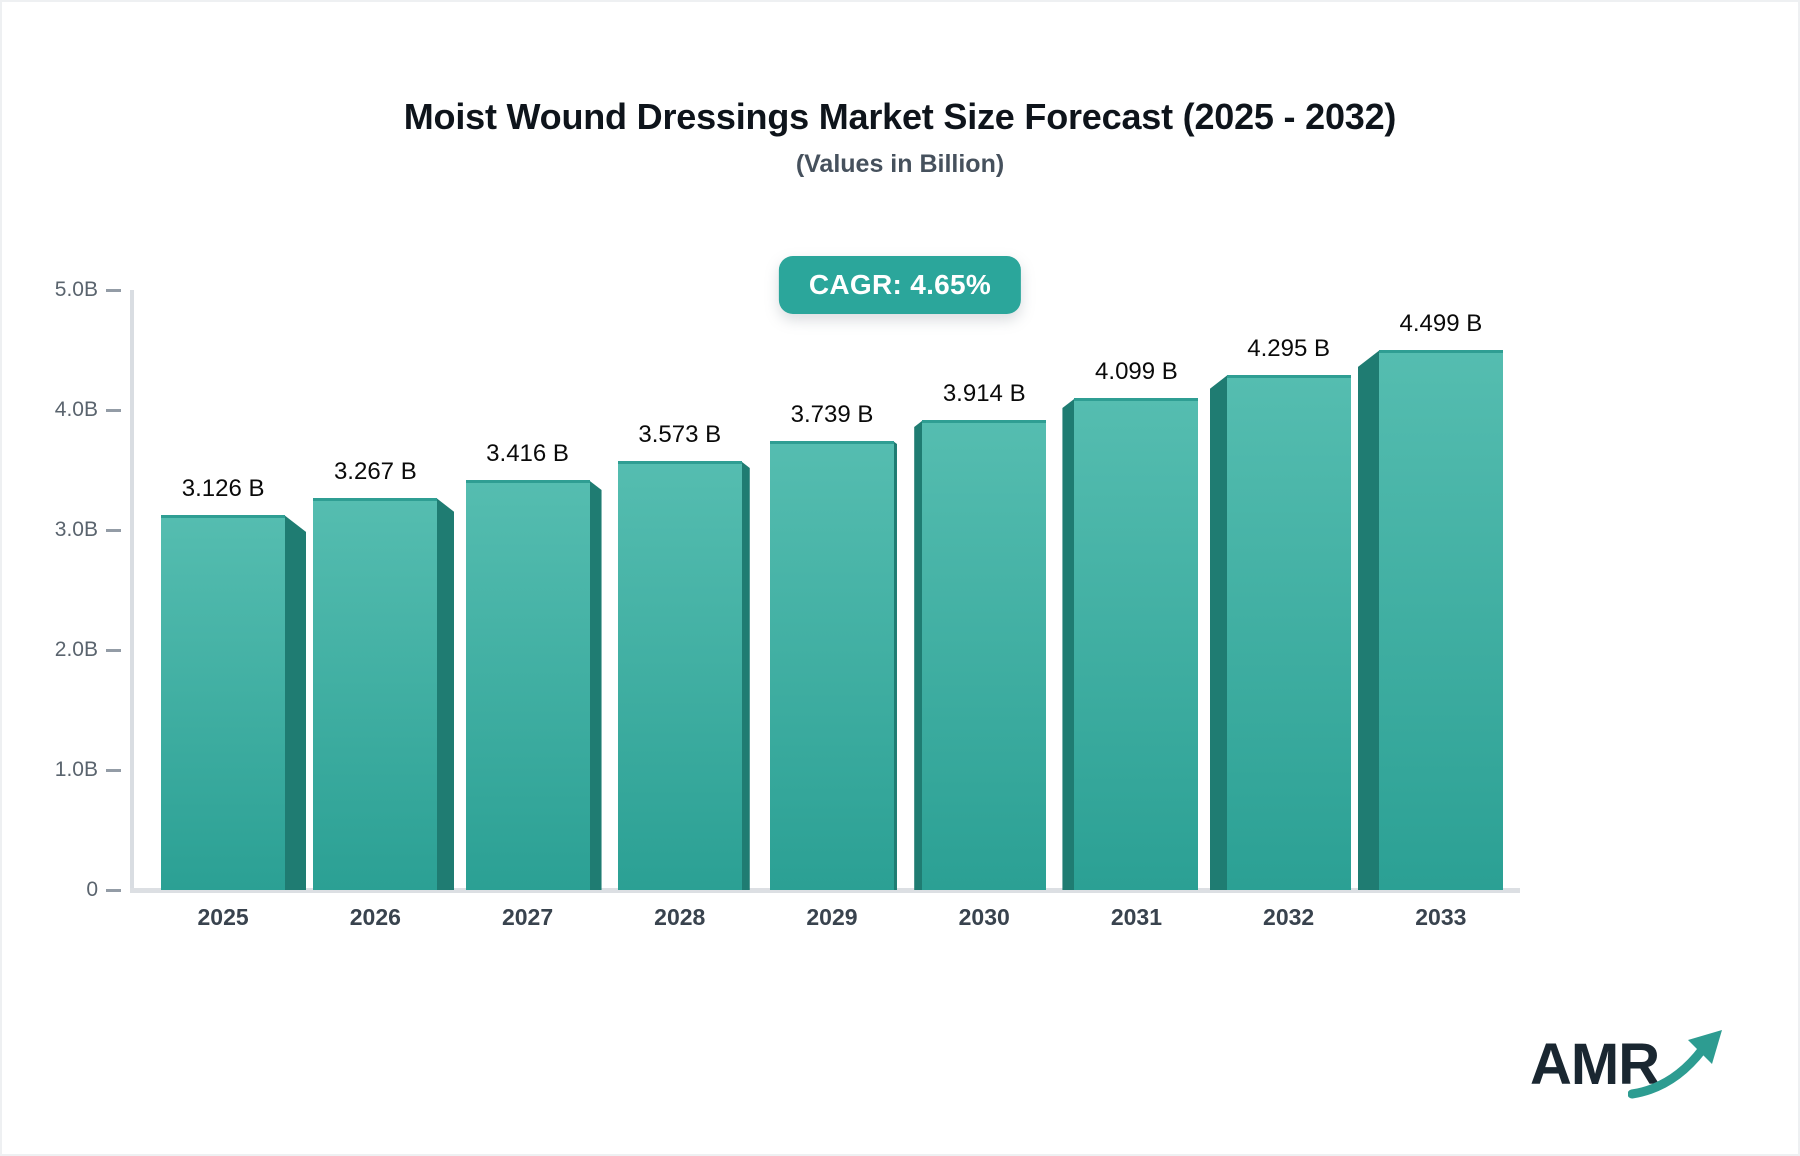 The image size is (1800, 1156). I want to click on x-axis-labels: 2025 2026 2027 2028 2029 2030 2031 2032 2033, so click(832, 917).